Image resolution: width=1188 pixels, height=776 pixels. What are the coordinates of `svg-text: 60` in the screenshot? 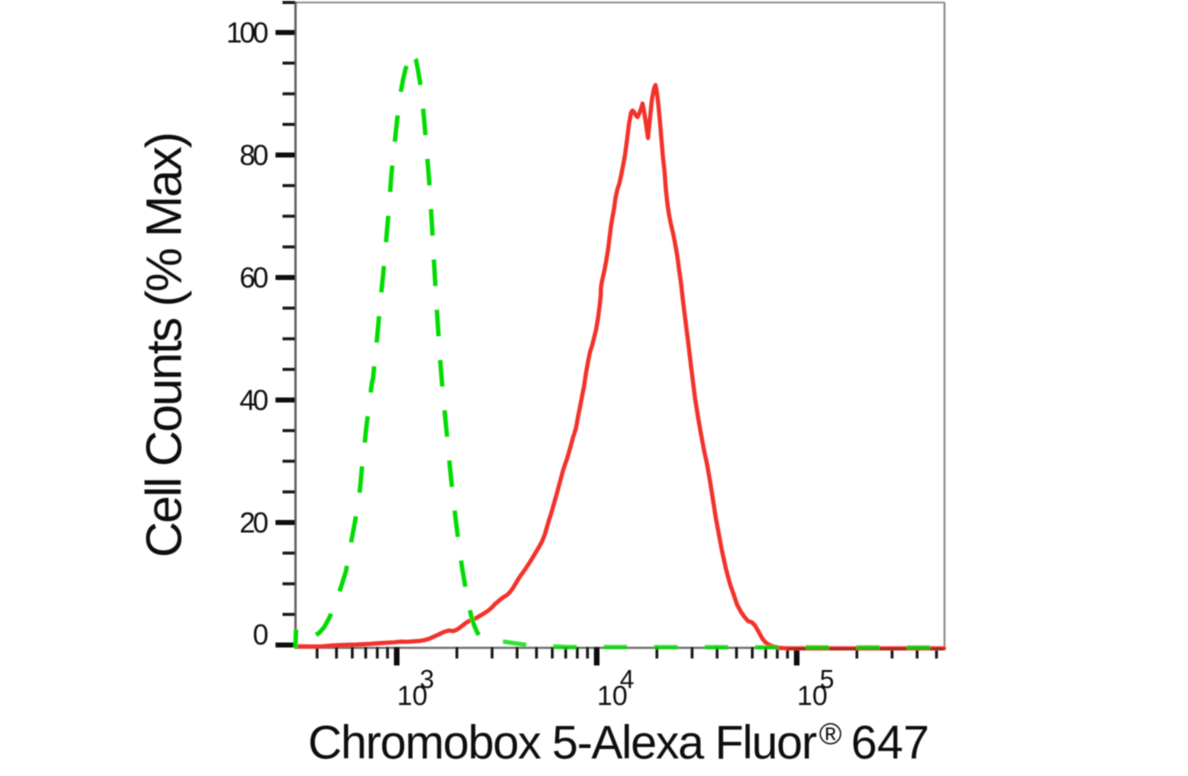 It's located at (253, 279).